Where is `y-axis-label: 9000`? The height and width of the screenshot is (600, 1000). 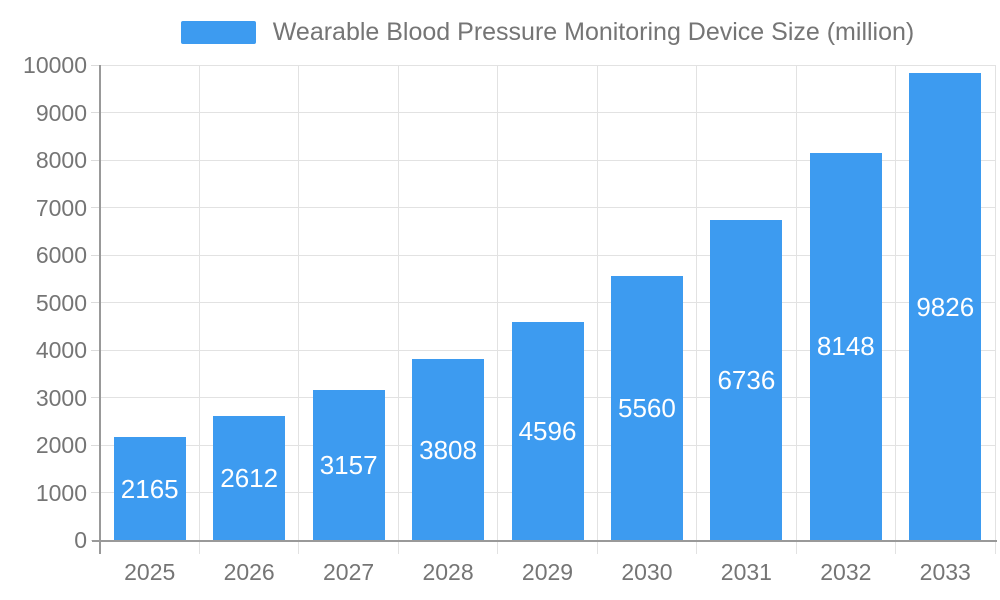
y-axis-label: 9000 is located at coordinates (61, 112).